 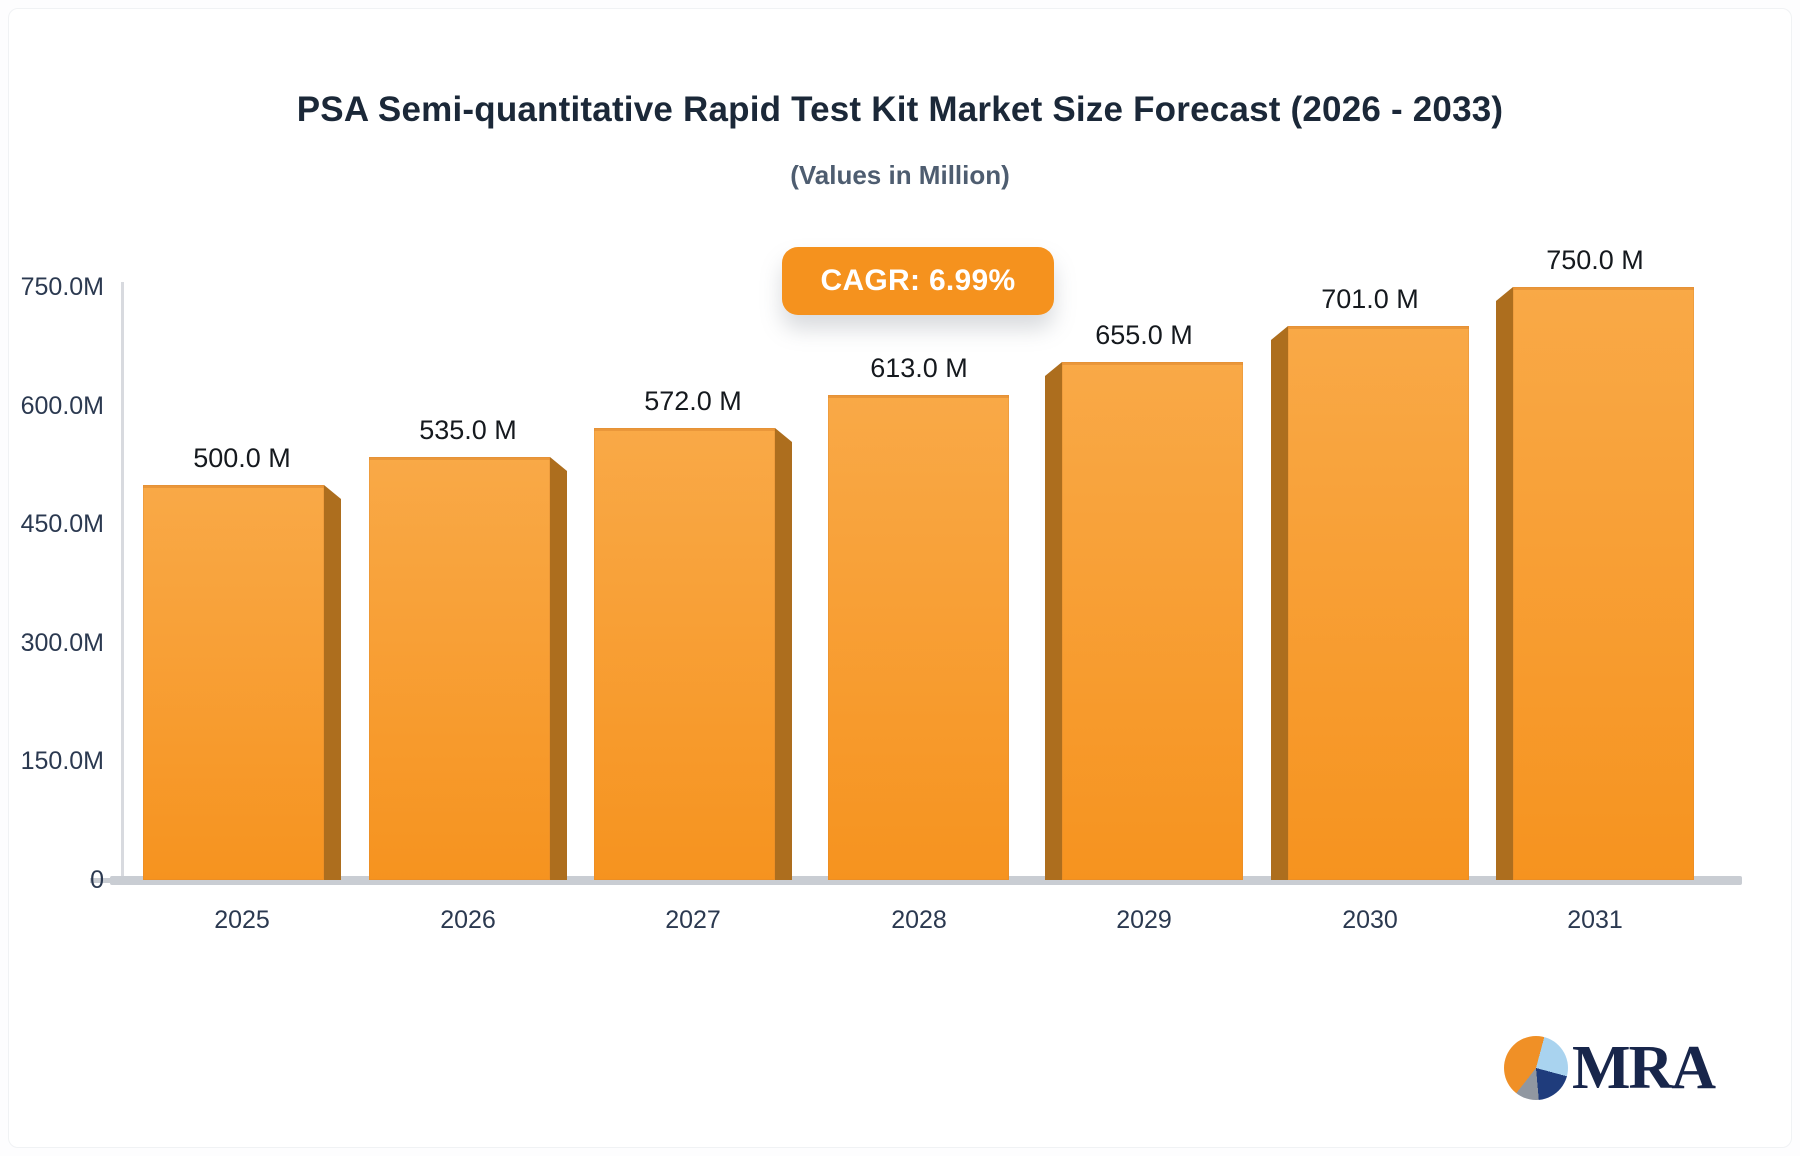 What do you see at coordinates (62, 405) in the screenshot?
I see `y-tick-label: 600.0M` at bounding box center [62, 405].